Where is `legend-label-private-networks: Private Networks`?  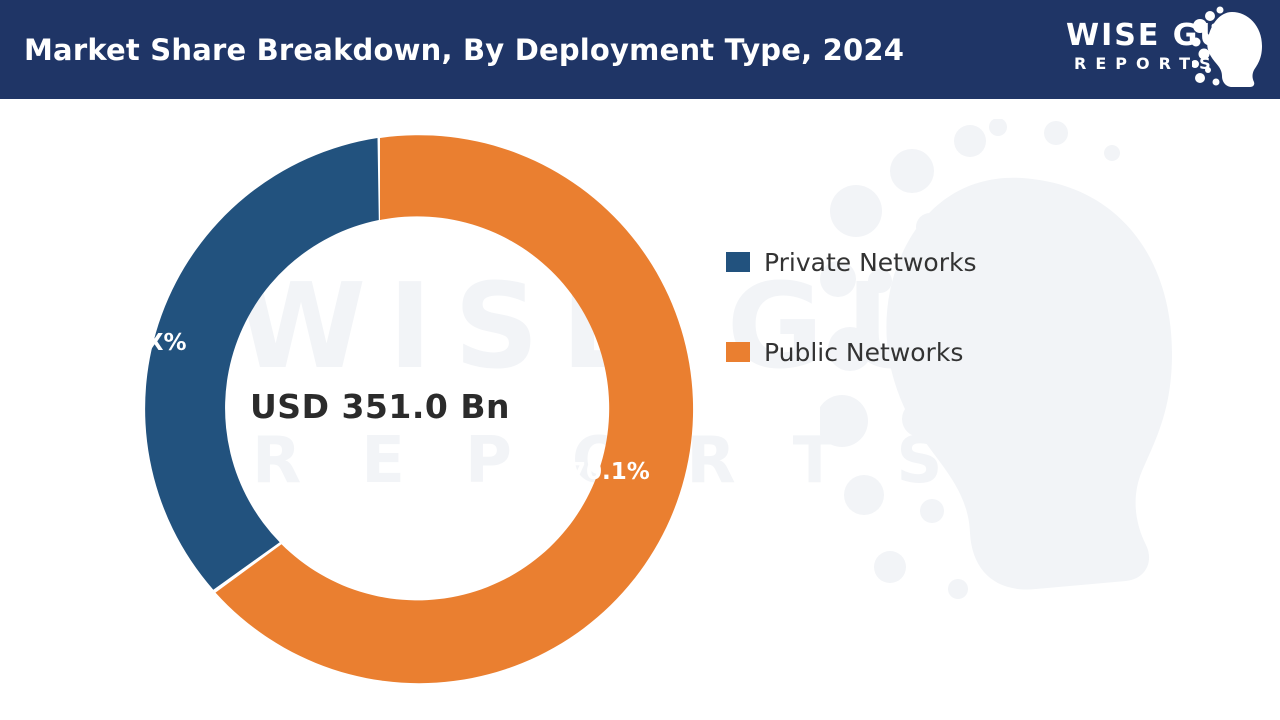 legend-label-private-networks: Private Networks is located at coordinates (870, 262).